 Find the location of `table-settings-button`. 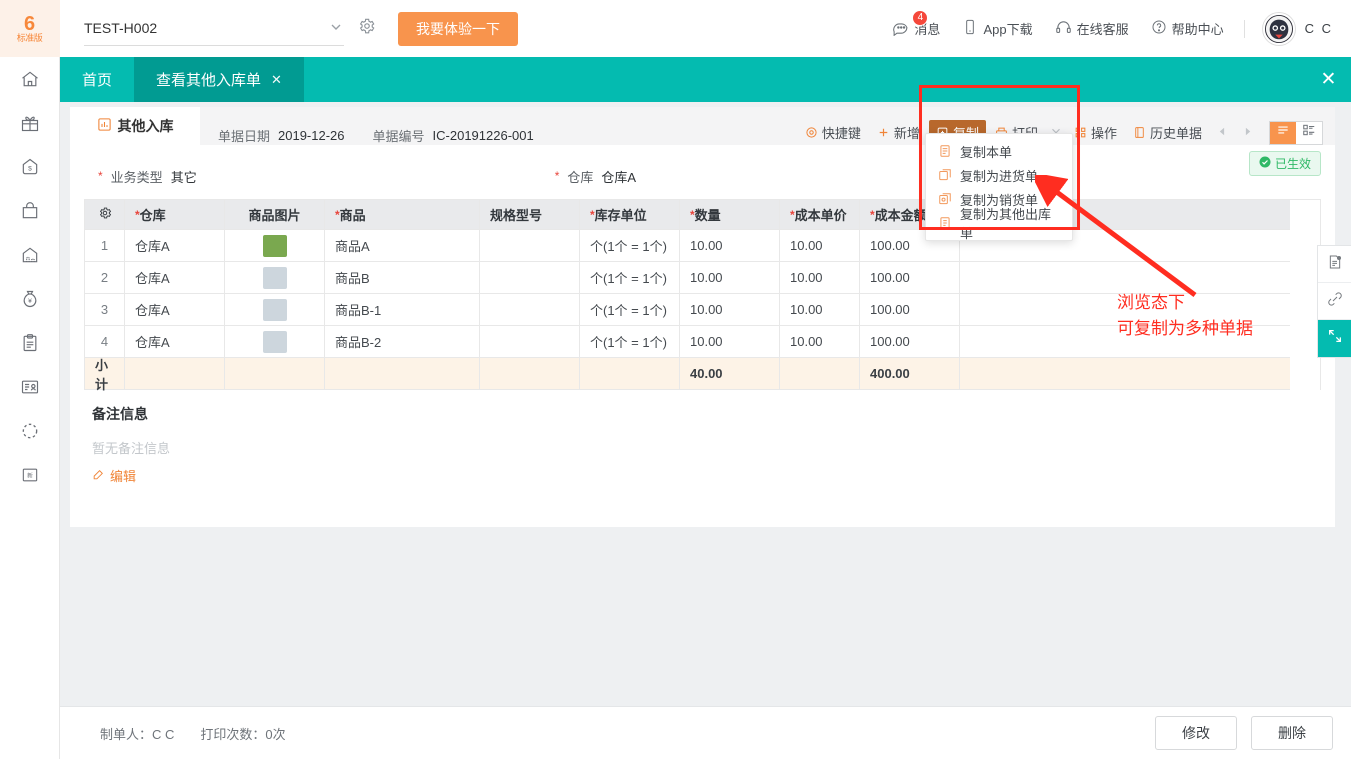

table-settings-button is located at coordinates (105, 215).